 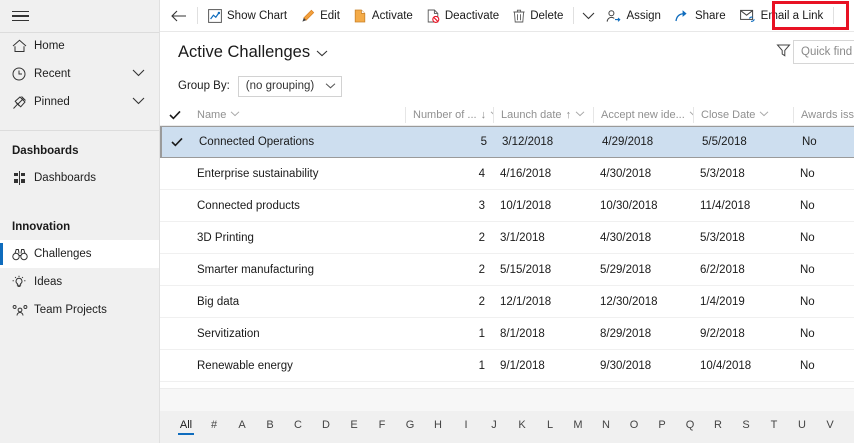 I want to click on share-icon, so click(x=682, y=15).